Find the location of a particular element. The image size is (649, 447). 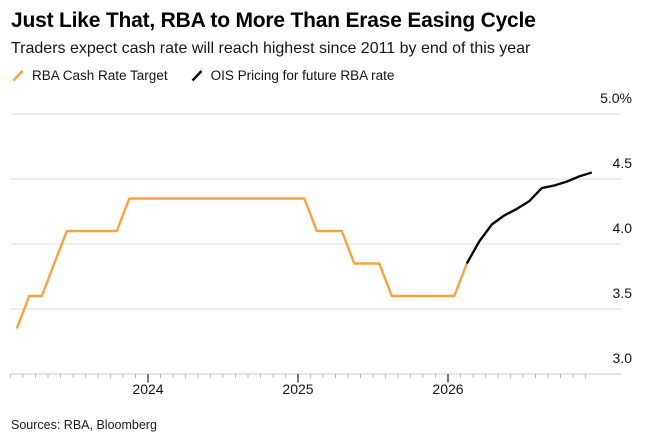

x-axis-year-label: 2025 is located at coordinates (297, 389).